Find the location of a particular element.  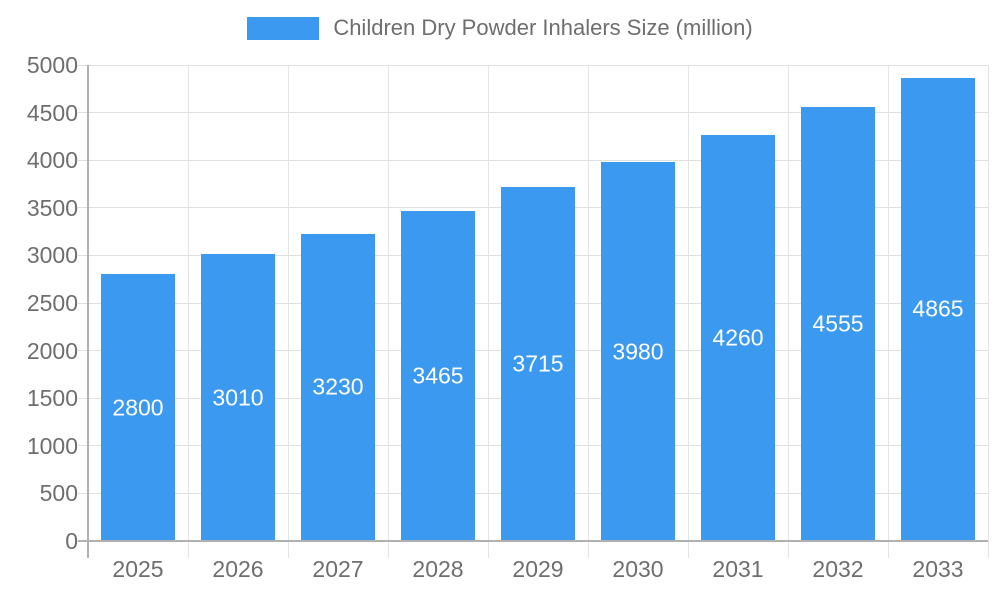

y-axis-tick-label: 2000 is located at coordinates (52, 350).